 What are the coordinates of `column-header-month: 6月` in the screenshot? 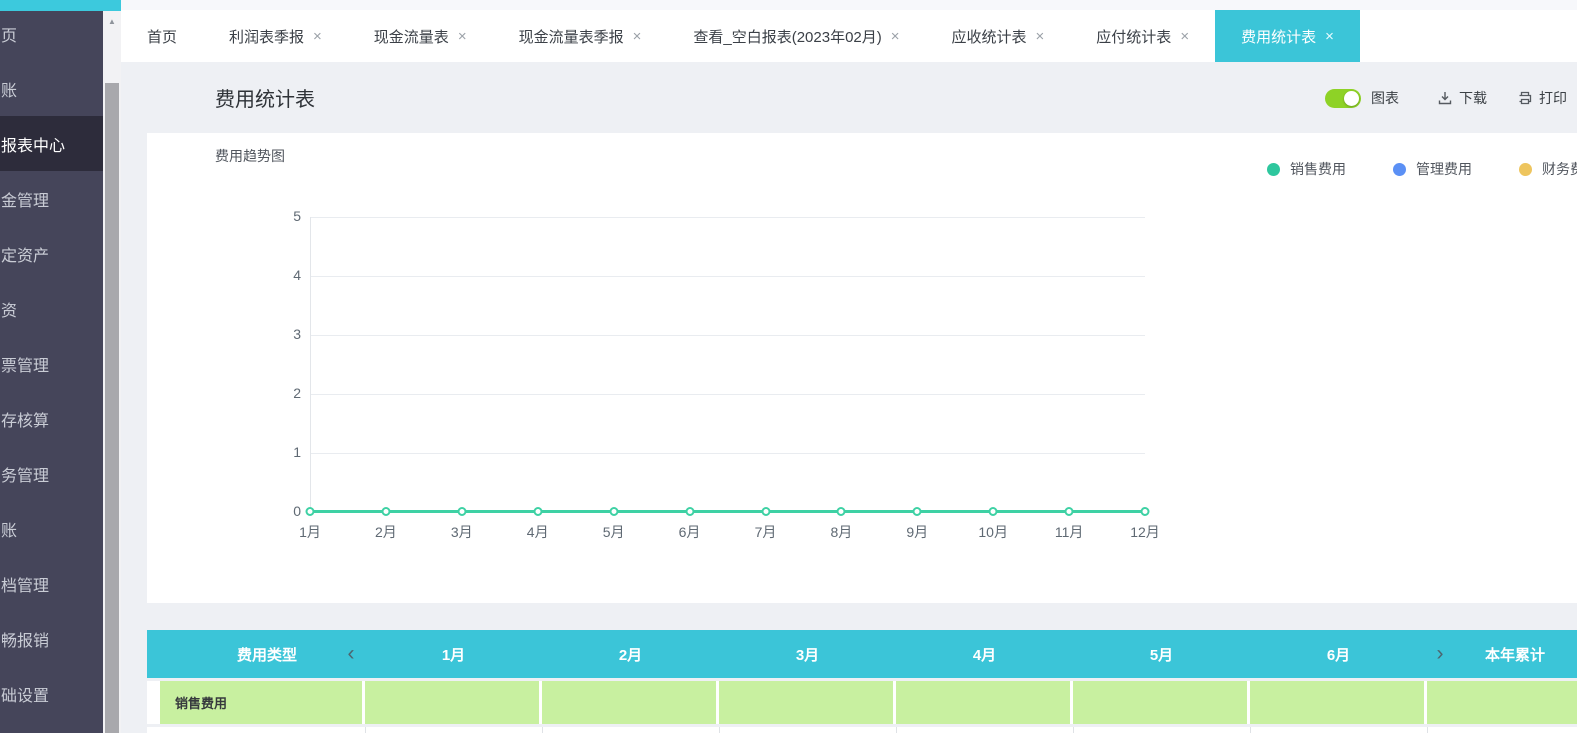 It's located at (1338, 655).